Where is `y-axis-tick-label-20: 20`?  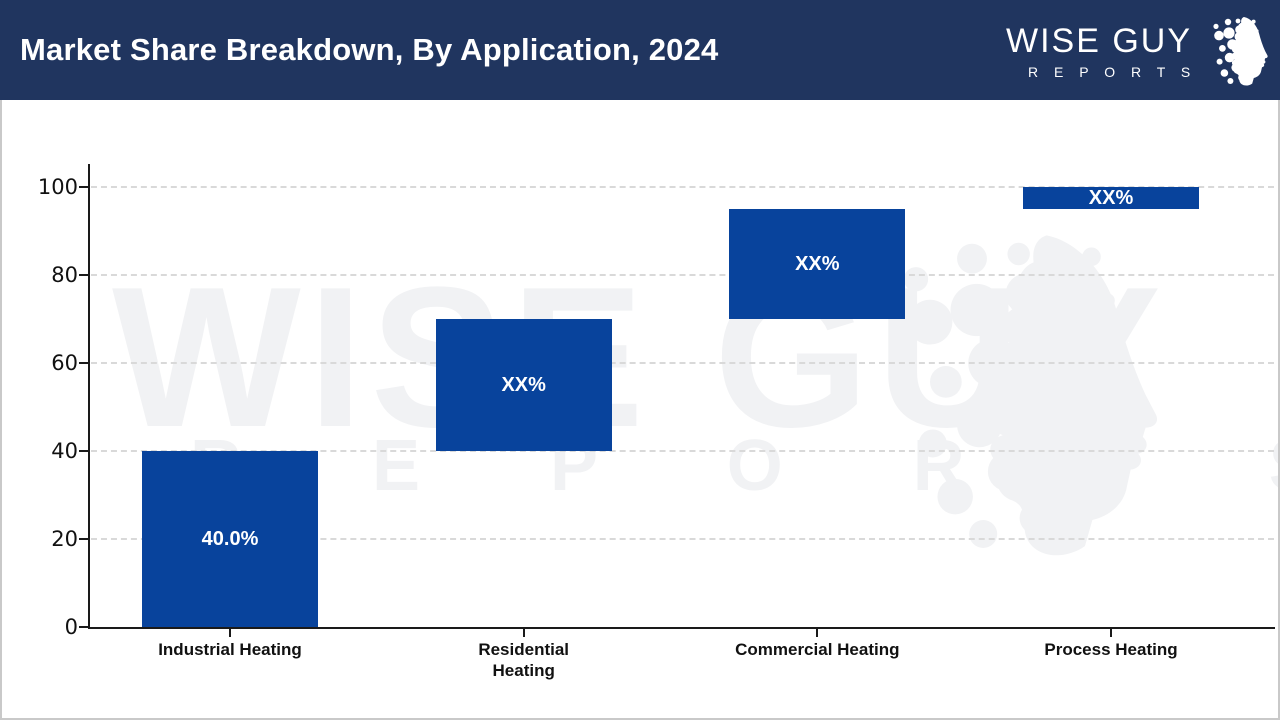
y-axis-tick-label-20: 20 is located at coordinates (64, 539).